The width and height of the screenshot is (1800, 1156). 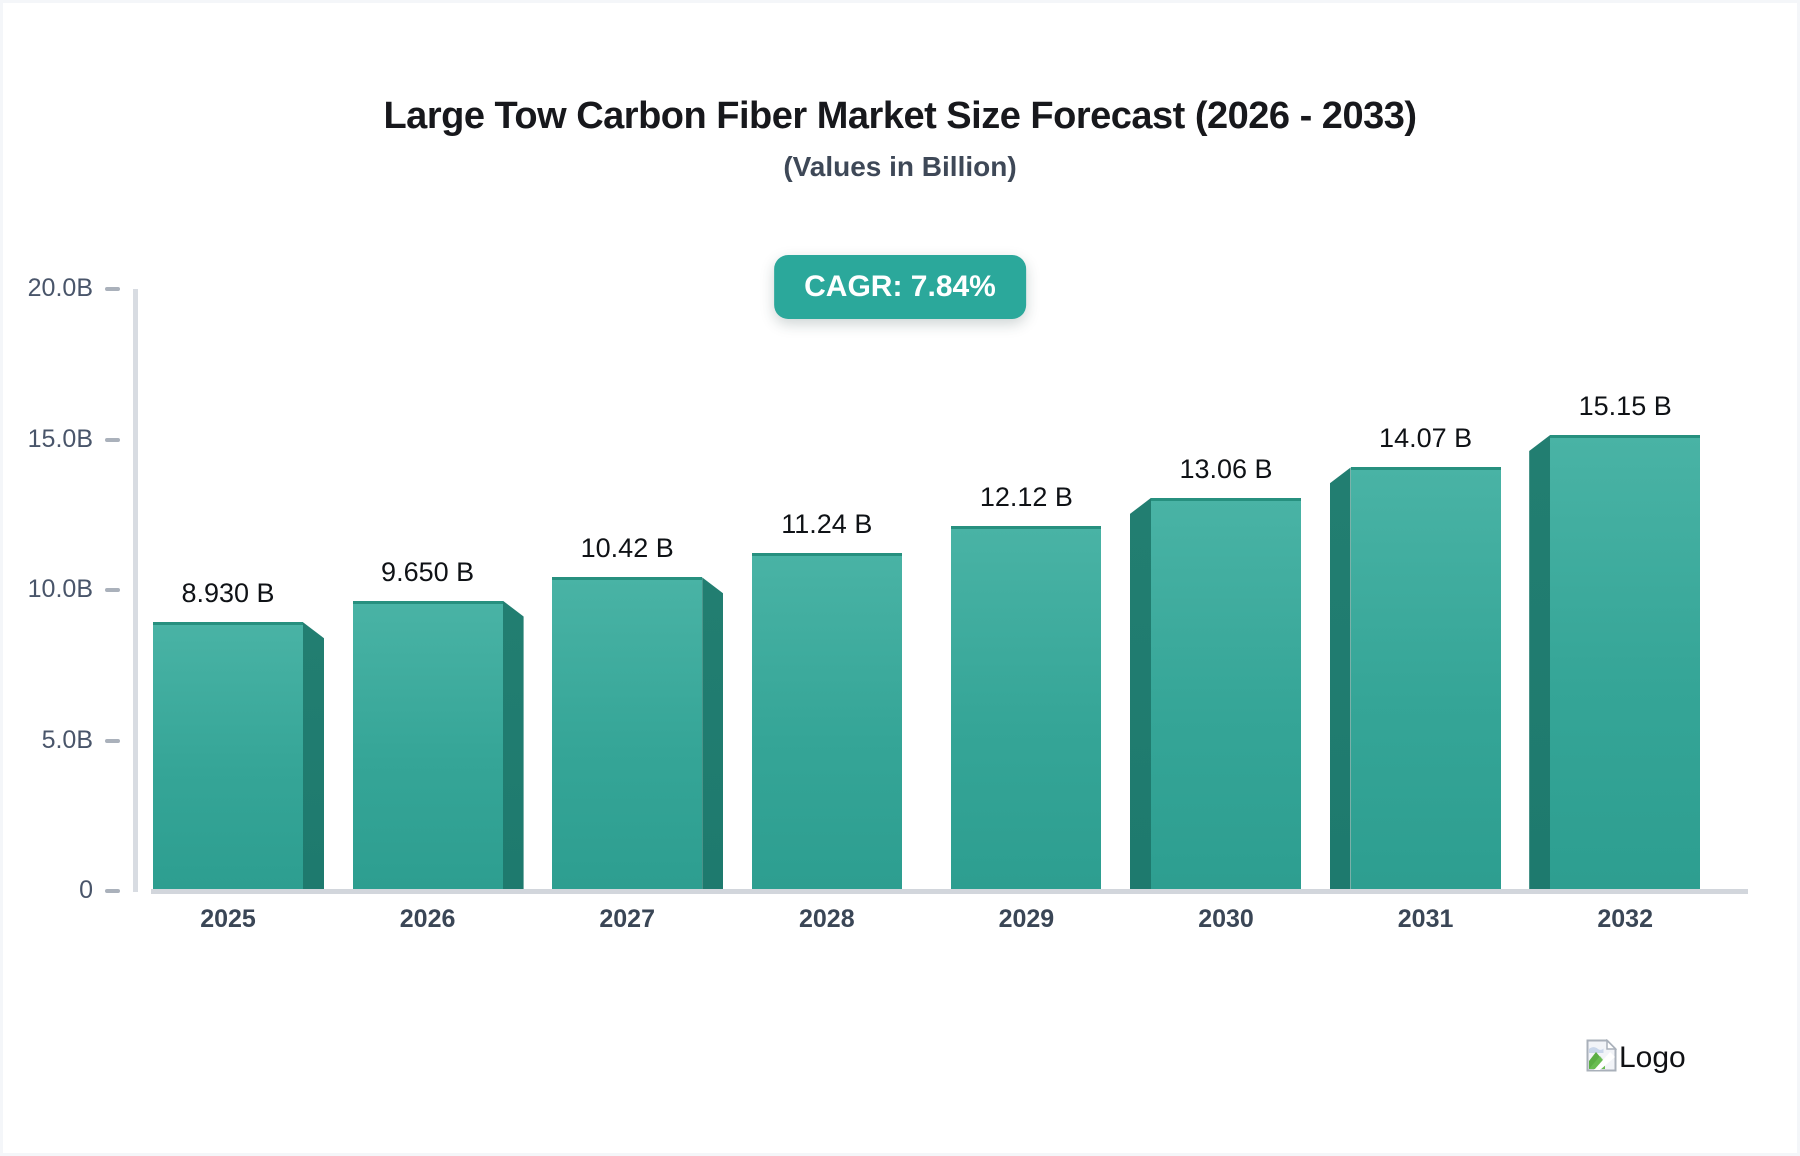 I want to click on bar-value-label: 10.42 B, so click(x=627, y=548).